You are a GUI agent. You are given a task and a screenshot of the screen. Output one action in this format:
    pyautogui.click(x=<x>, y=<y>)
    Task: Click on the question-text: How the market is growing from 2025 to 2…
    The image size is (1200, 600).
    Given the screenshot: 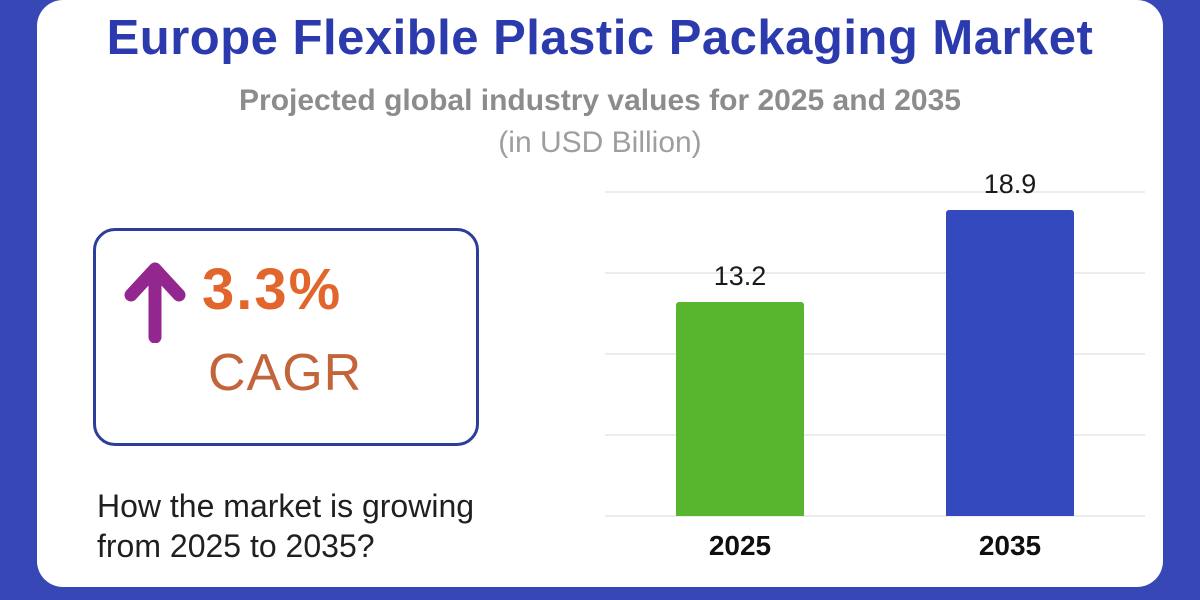 What is the action you would take?
    pyautogui.click(x=285, y=526)
    